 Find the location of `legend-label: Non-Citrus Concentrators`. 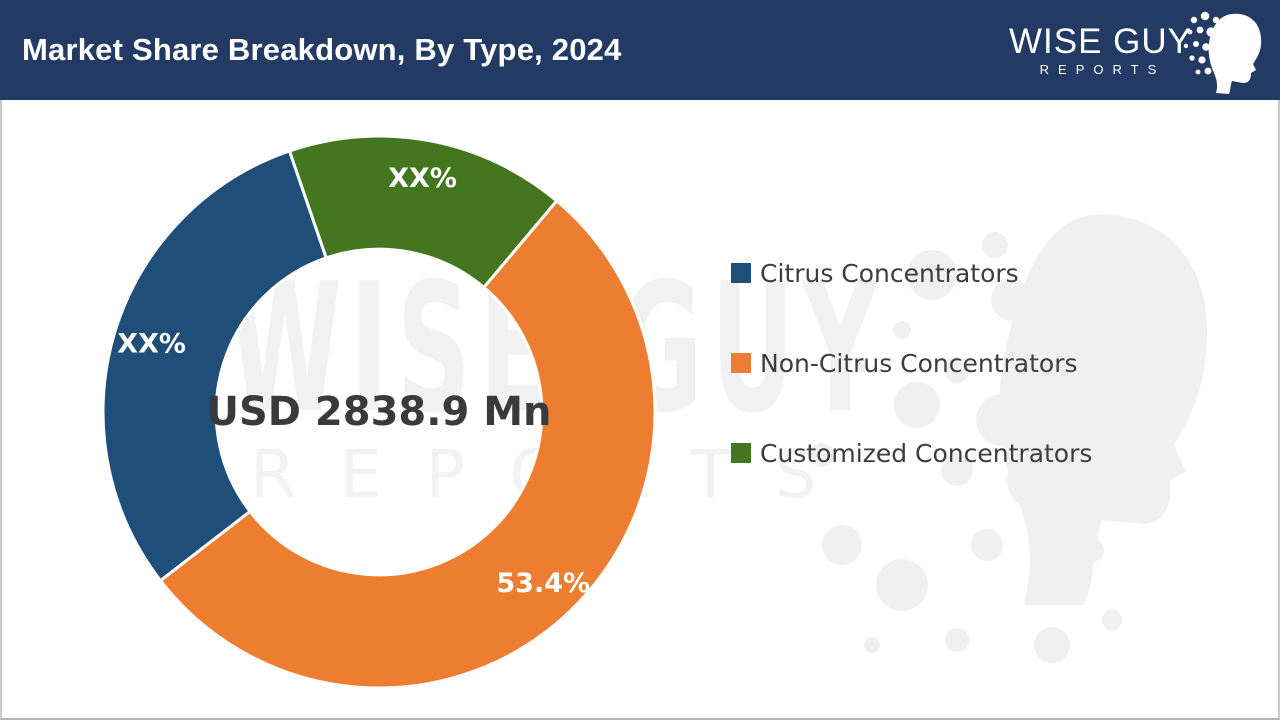

legend-label: Non-Citrus Concentrators is located at coordinates (919, 363).